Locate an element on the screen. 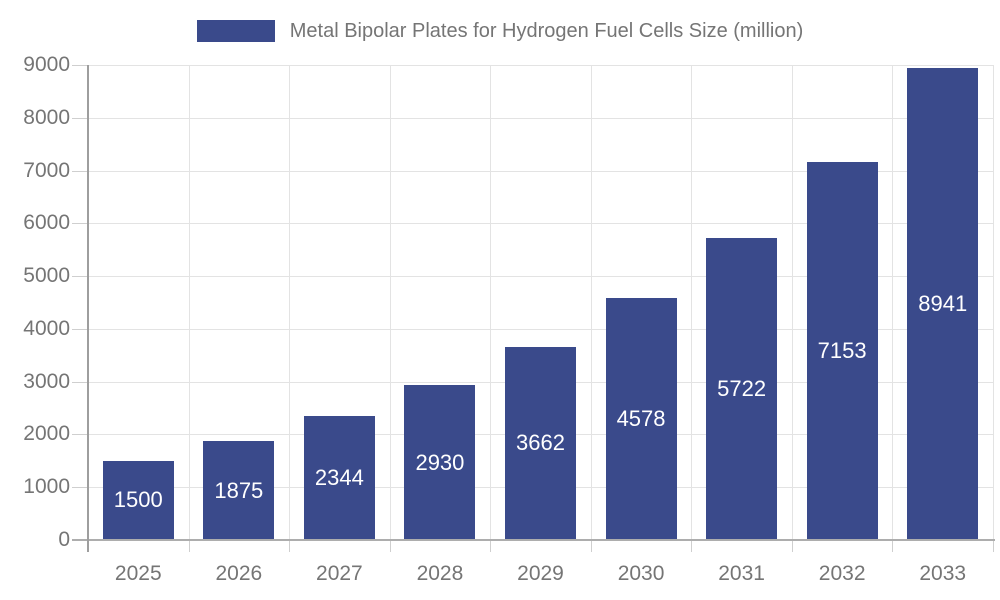 This screenshot has width=1000, height=600. bar-value-label: 8941 is located at coordinates (943, 304).